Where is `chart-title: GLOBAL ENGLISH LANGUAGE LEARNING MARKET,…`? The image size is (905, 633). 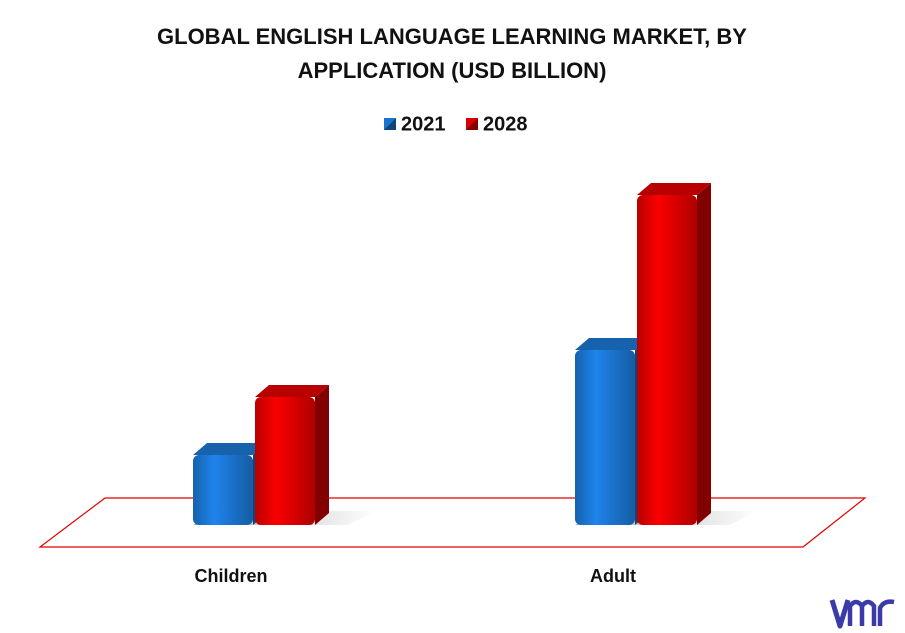
chart-title: GLOBAL ENGLISH LANGUAGE LEARNING MARKET,… is located at coordinates (452, 53).